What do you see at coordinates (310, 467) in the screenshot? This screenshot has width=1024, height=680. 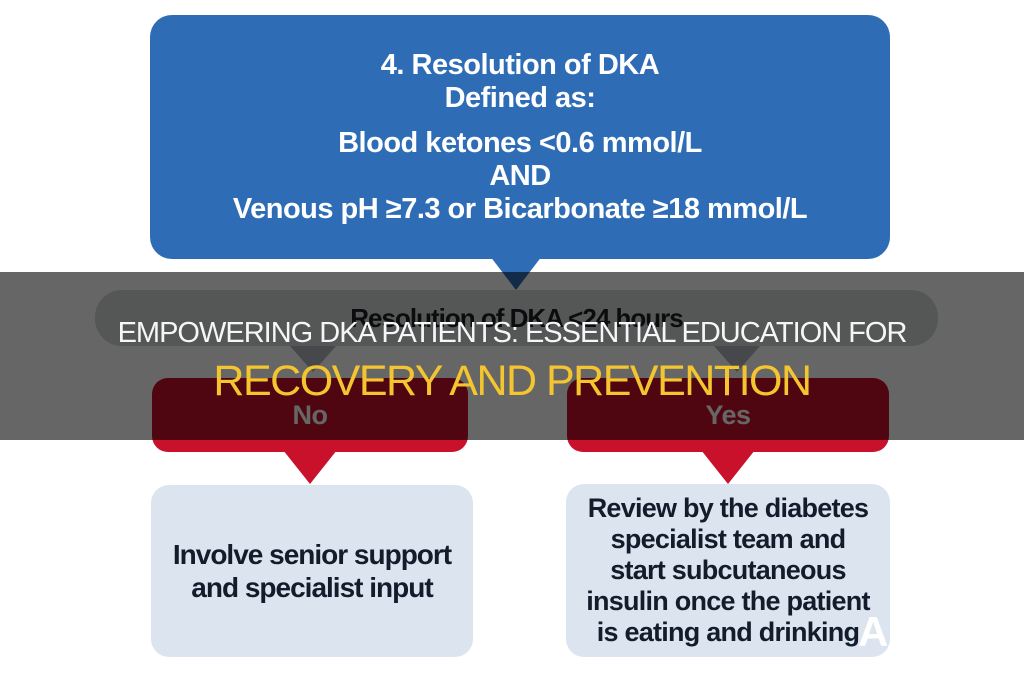 I see `no-branch-pointer-icon` at bounding box center [310, 467].